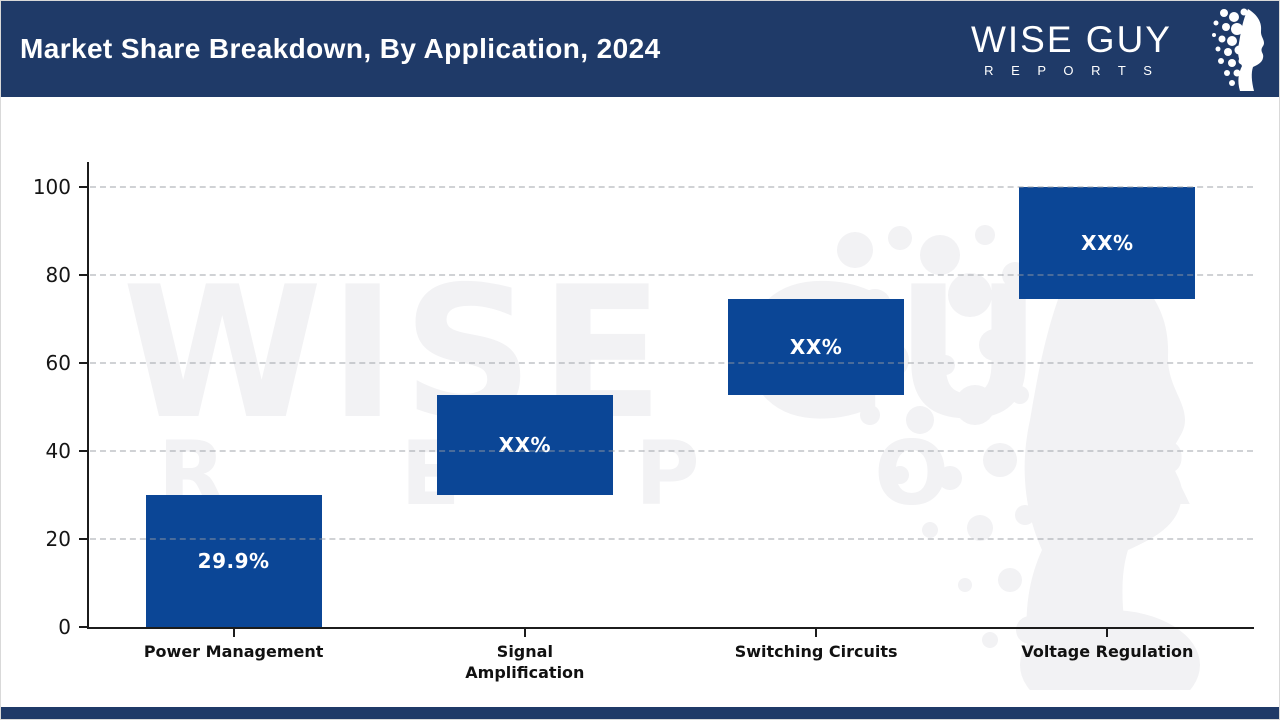 The height and width of the screenshot is (720, 1280). What do you see at coordinates (640, 713) in the screenshot?
I see `footer-banner` at bounding box center [640, 713].